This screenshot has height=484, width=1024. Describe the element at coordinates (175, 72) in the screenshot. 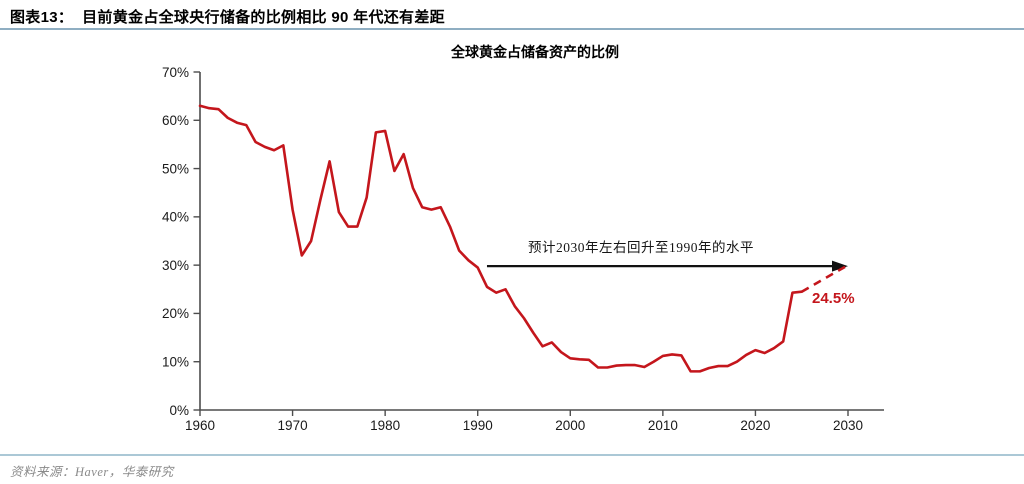

I see `y-axis-tick-label: 70%` at that location.